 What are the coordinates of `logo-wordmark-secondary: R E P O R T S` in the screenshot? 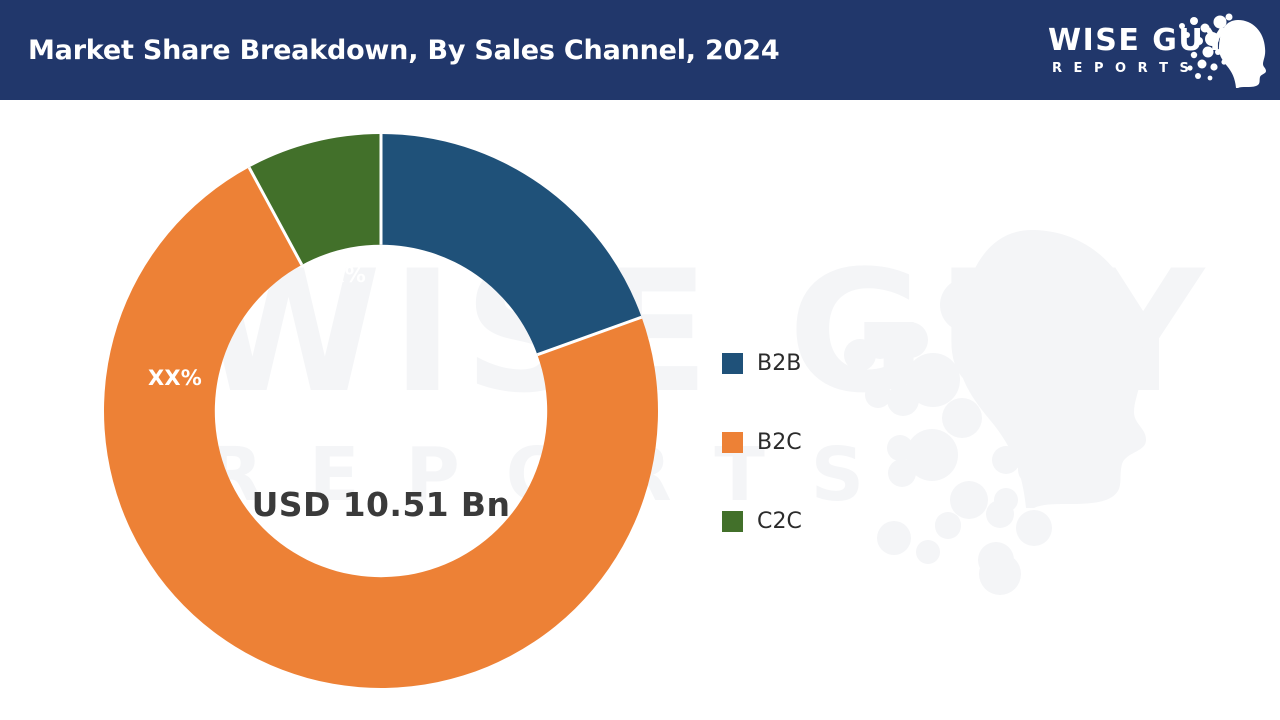 It's located at (1122, 68).